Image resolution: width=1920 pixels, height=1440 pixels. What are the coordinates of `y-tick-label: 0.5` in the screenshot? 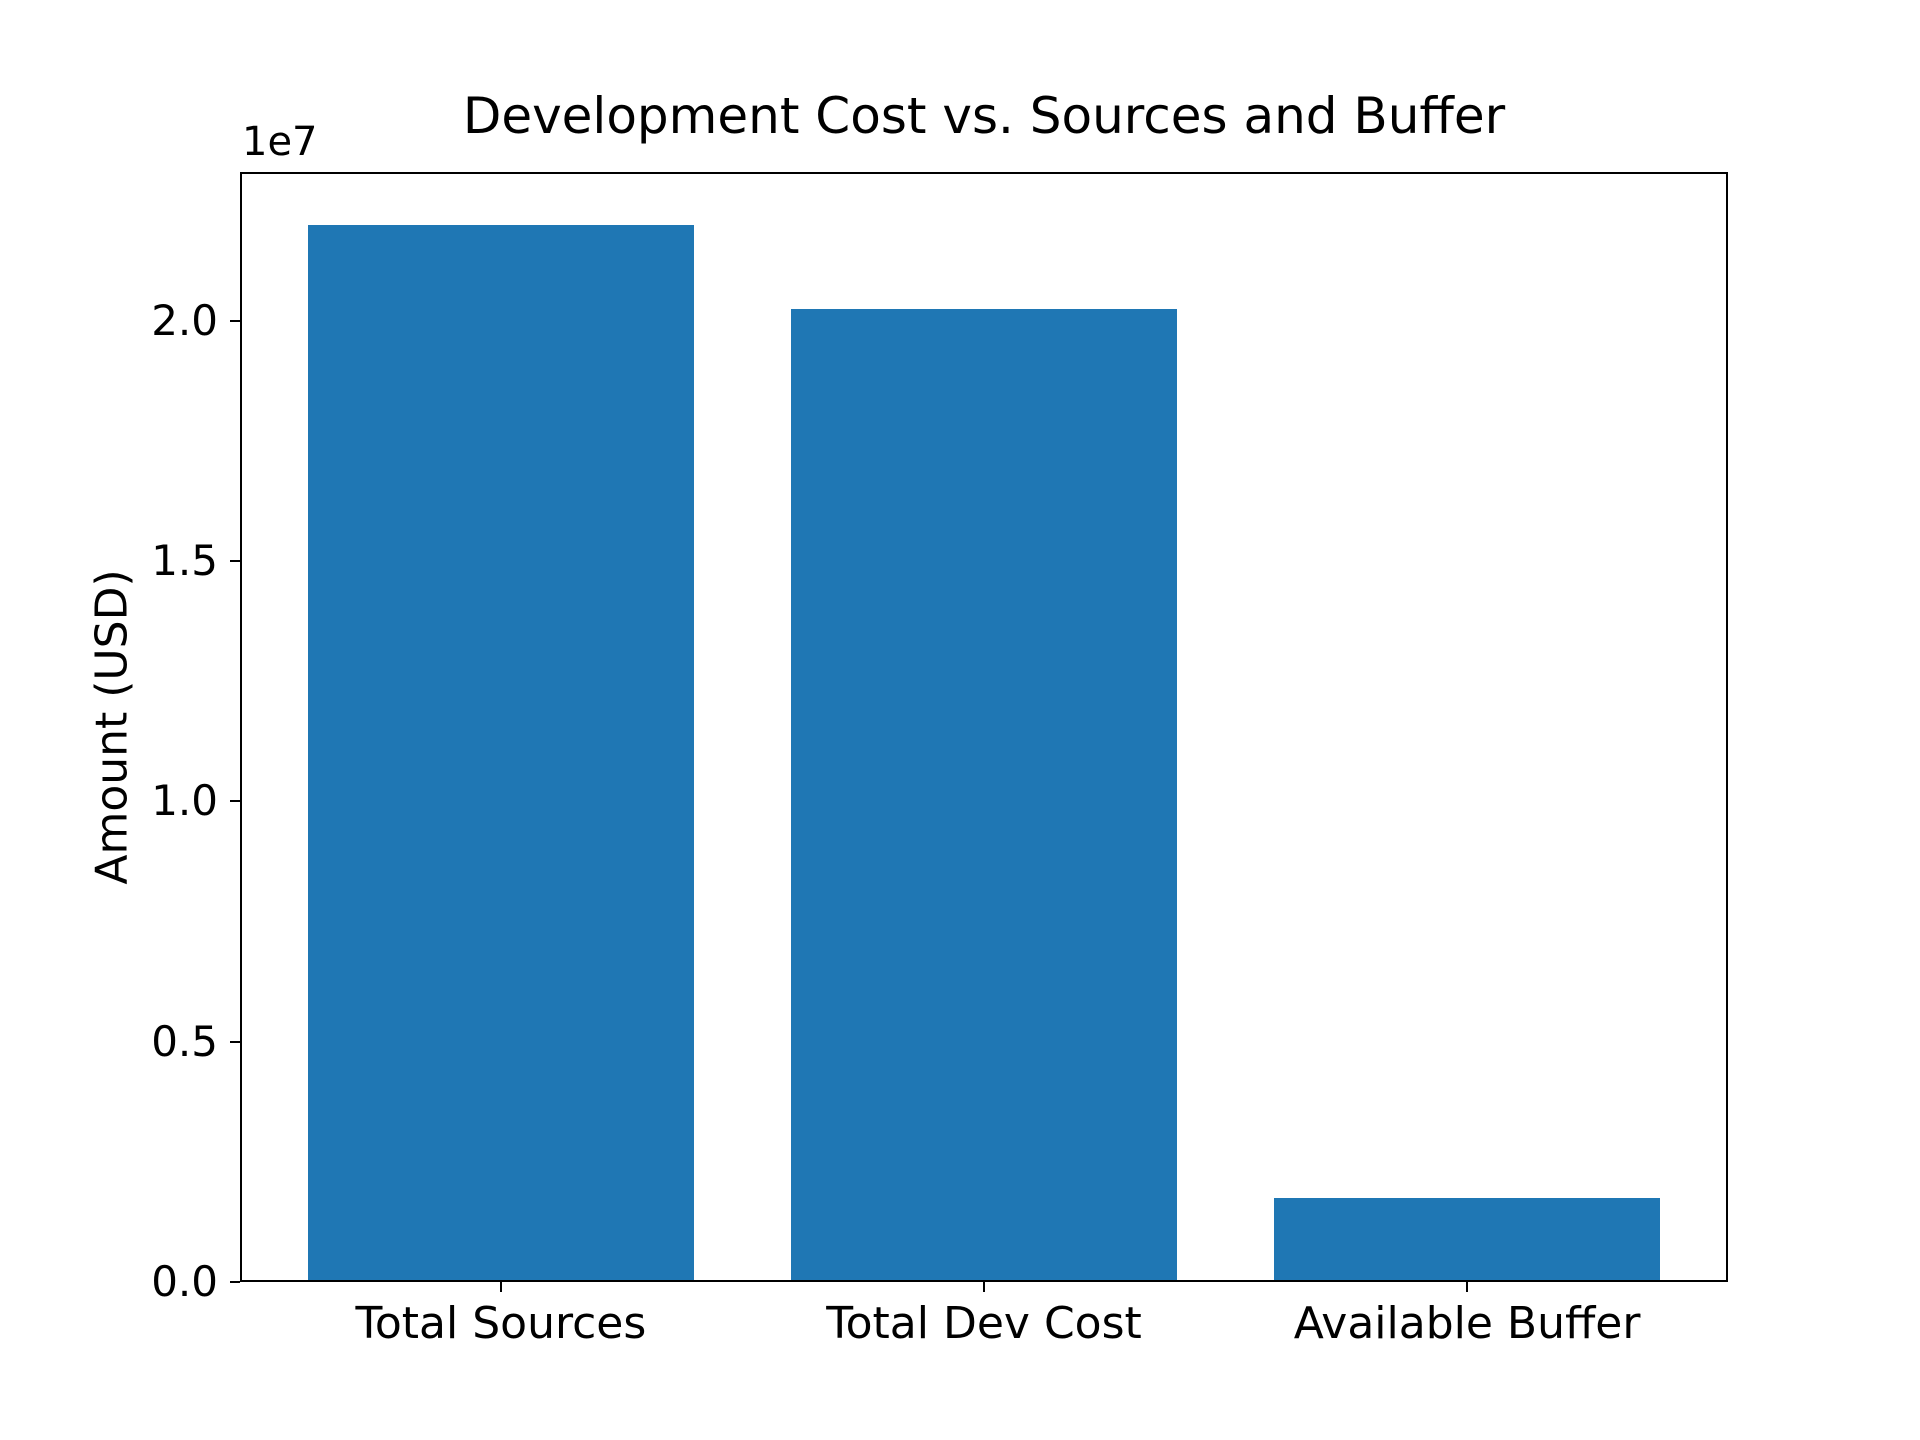 It's located at (184, 1041).